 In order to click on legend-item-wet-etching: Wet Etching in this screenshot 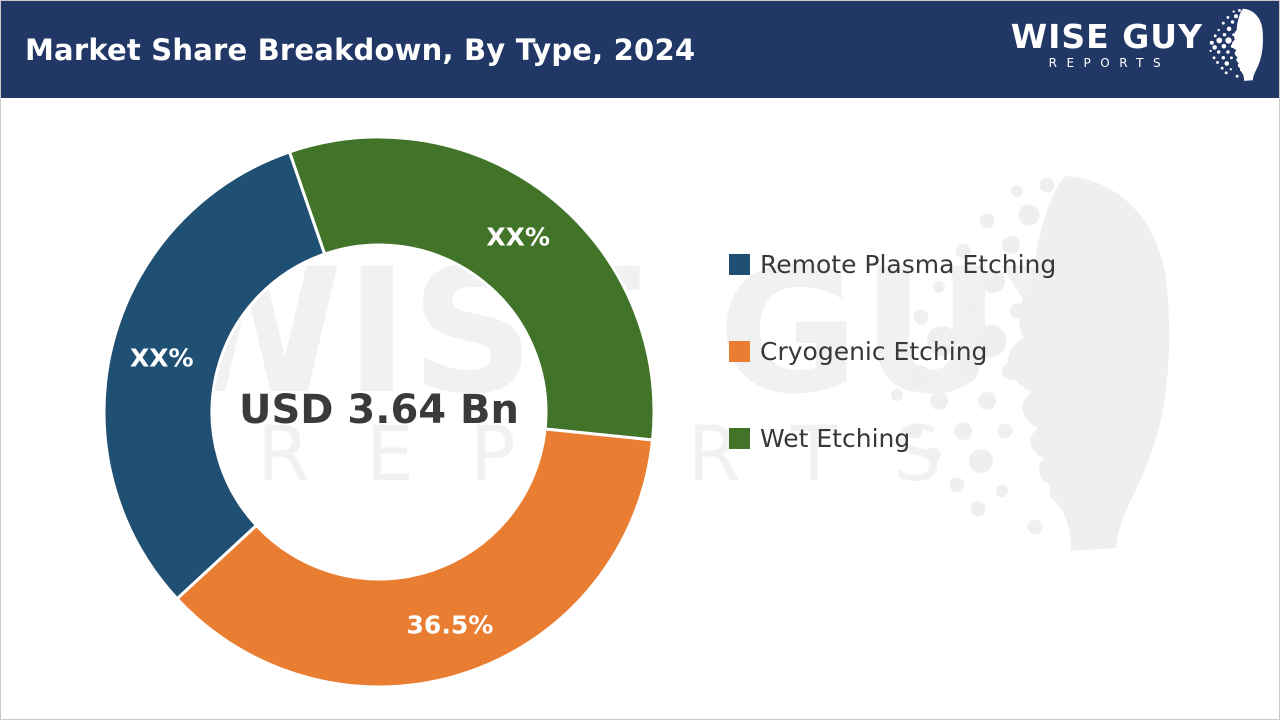, I will do `click(892, 438)`.